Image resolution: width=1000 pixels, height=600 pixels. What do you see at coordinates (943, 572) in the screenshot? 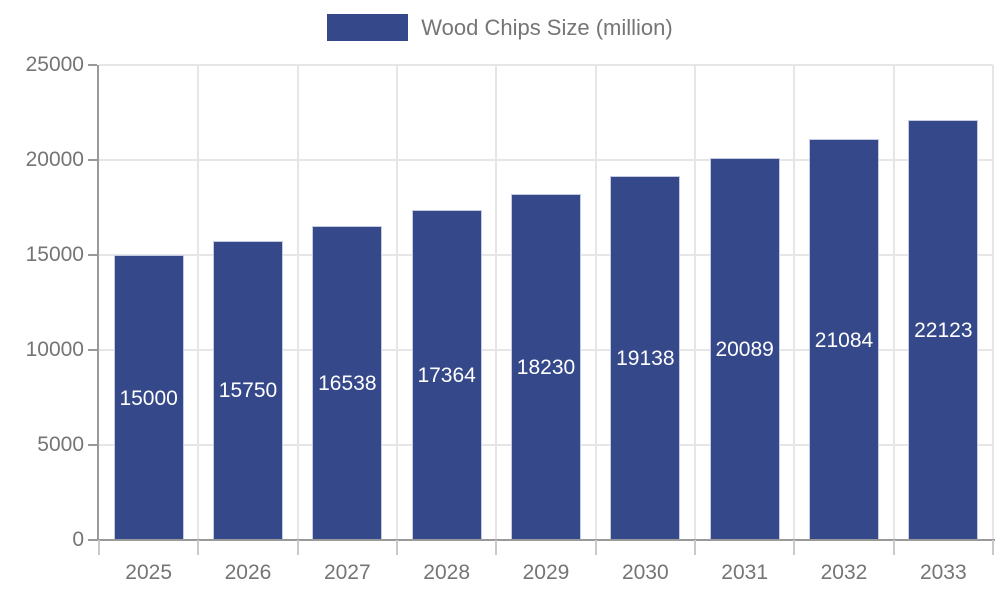
I see `x-axis-label-2033: 2033` at bounding box center [943, 572].